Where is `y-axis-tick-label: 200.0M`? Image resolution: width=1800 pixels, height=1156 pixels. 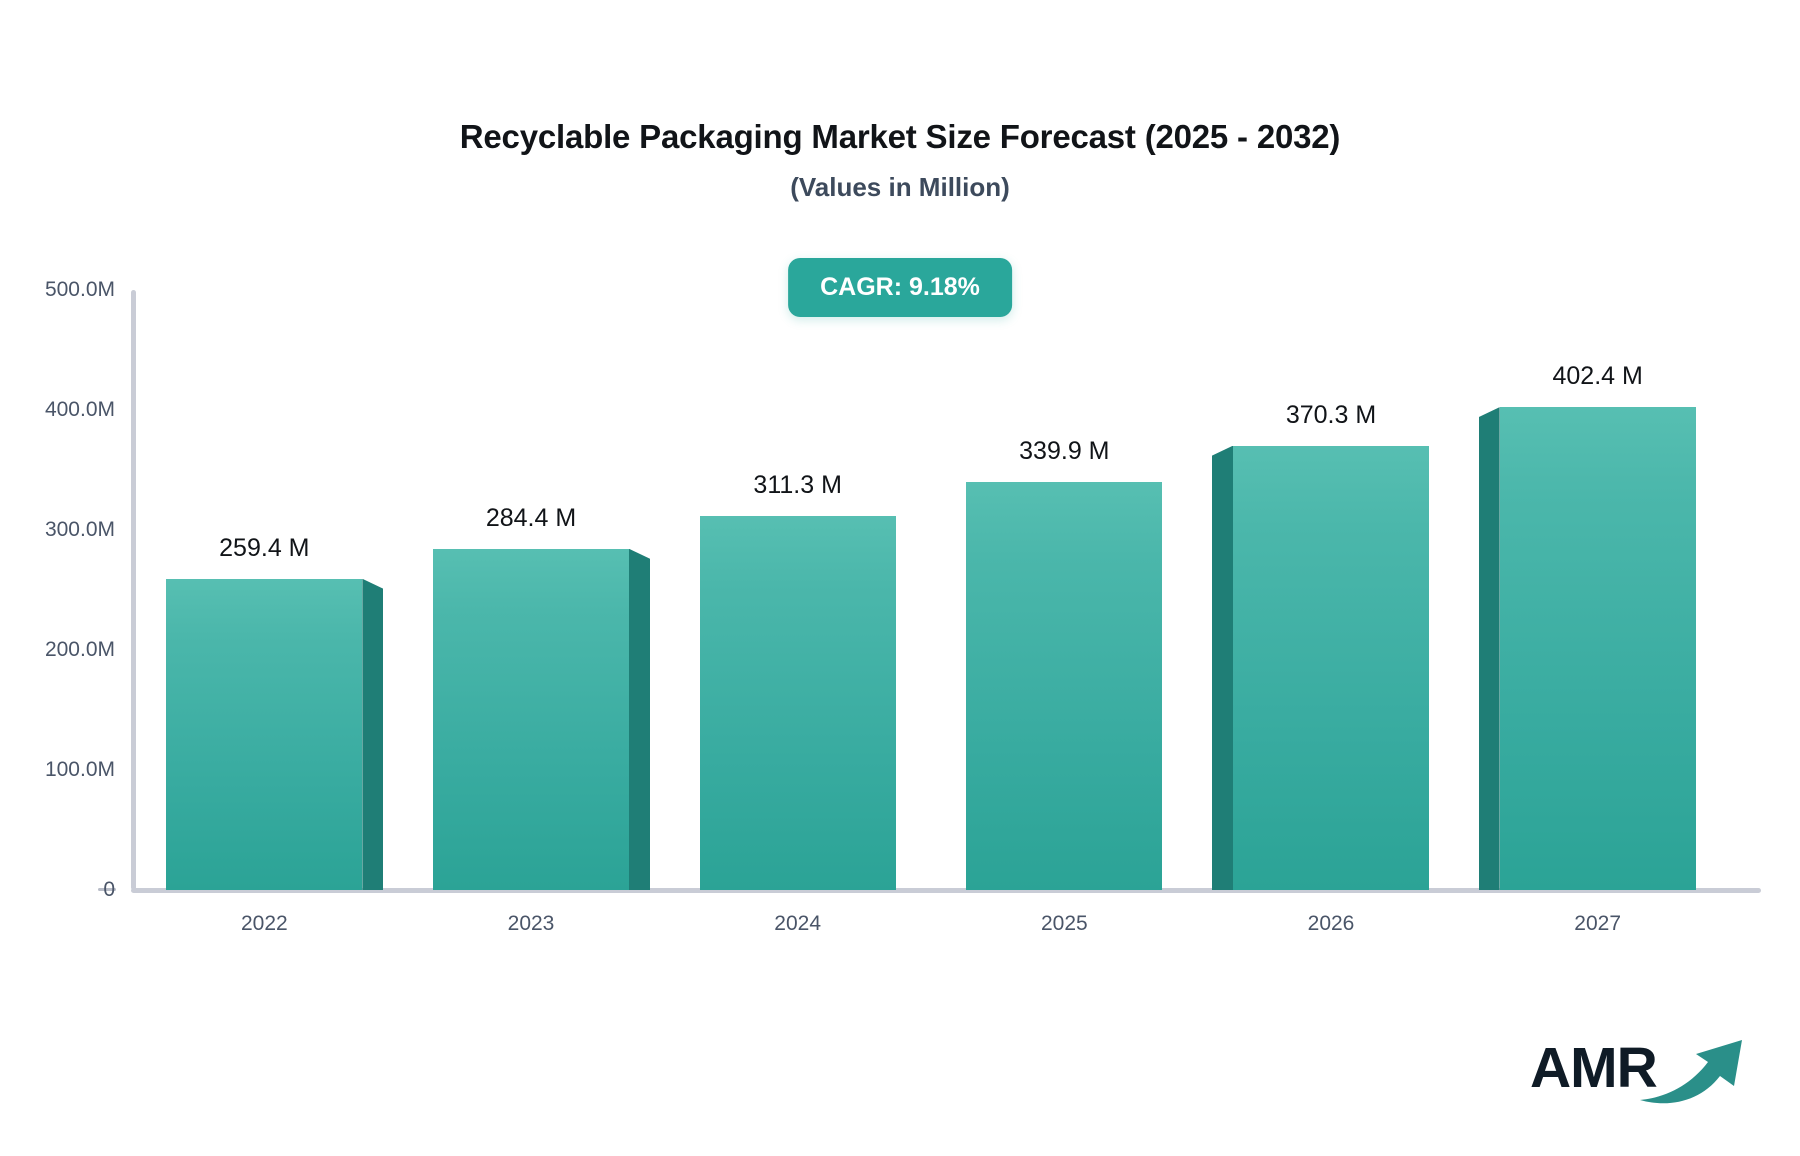 y-axis-tick-label: 200.0M is located at coordinates (79, 649).